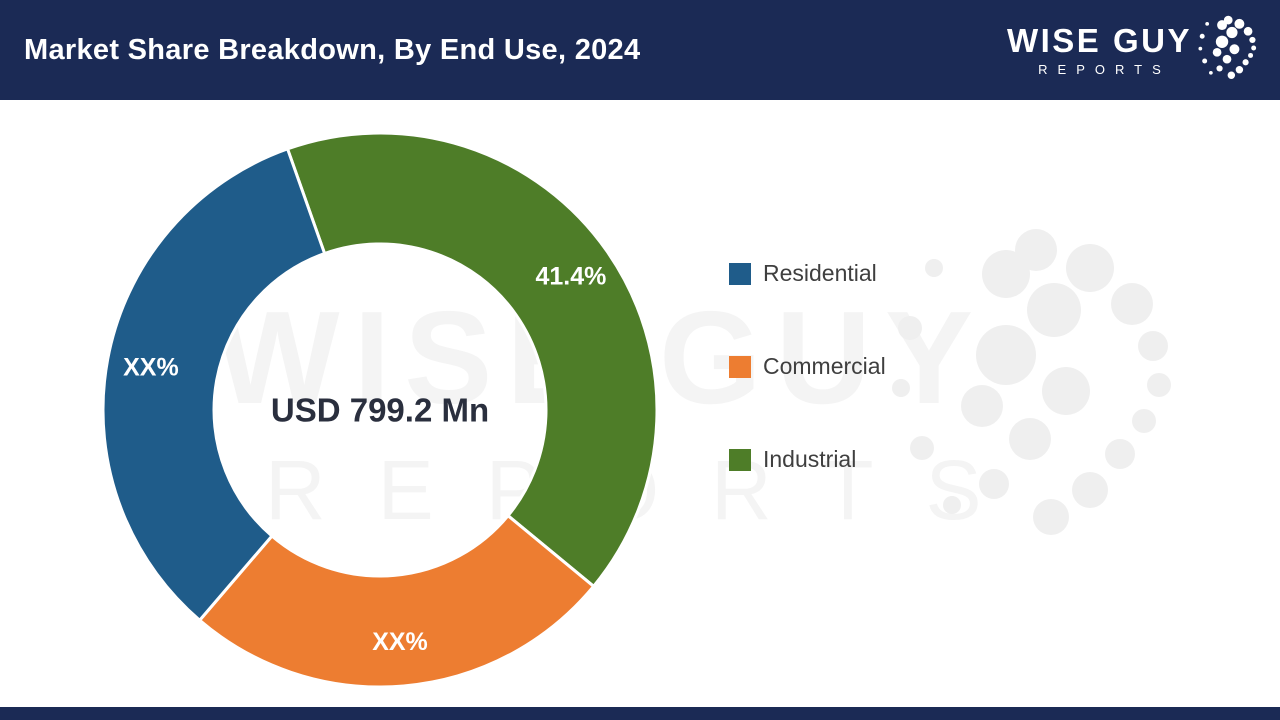  What do you see at coordinates (214, 384) in the screenshot?
I see `donut-slice-residential` at bounding box center [214, 384].